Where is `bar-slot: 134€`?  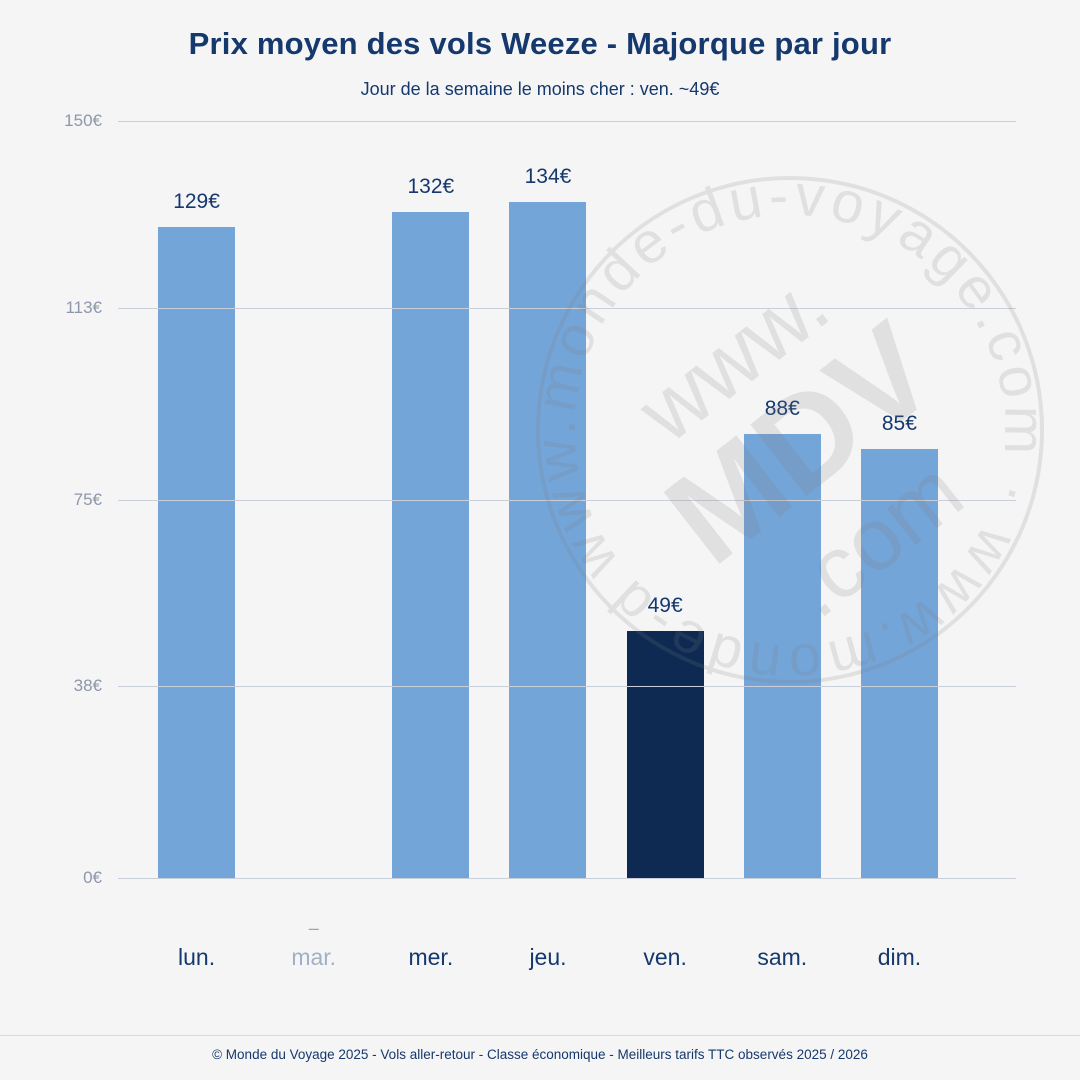
bar-slot: 134€ is located at coordinates (547, 499).